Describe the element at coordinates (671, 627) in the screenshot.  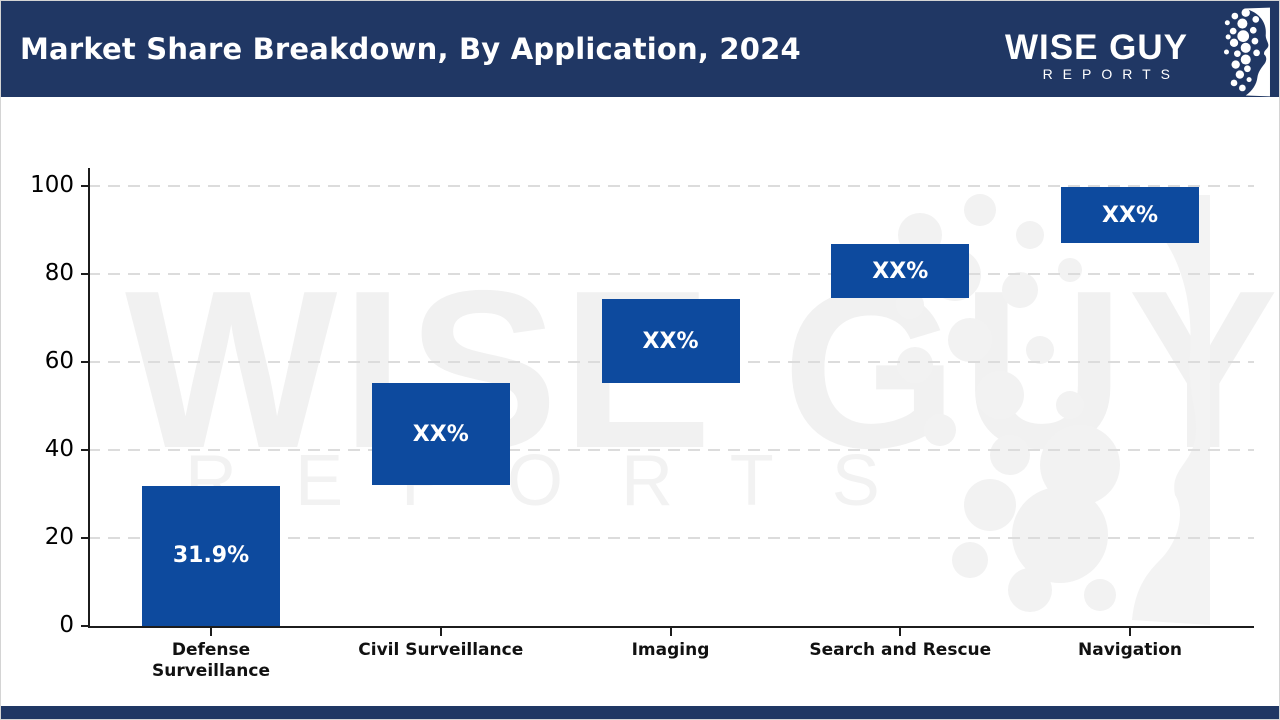
I see `x-axis-line` at that location.